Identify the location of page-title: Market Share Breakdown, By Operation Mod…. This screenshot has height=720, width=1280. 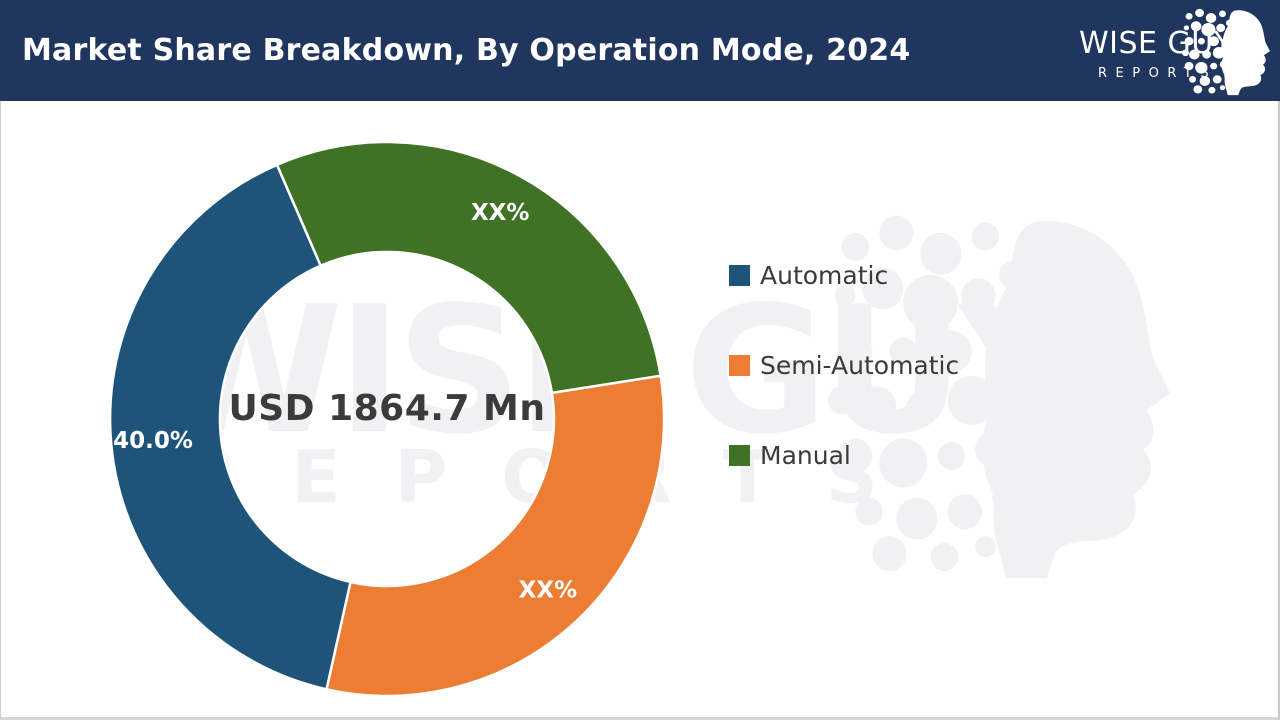
(466, 50).